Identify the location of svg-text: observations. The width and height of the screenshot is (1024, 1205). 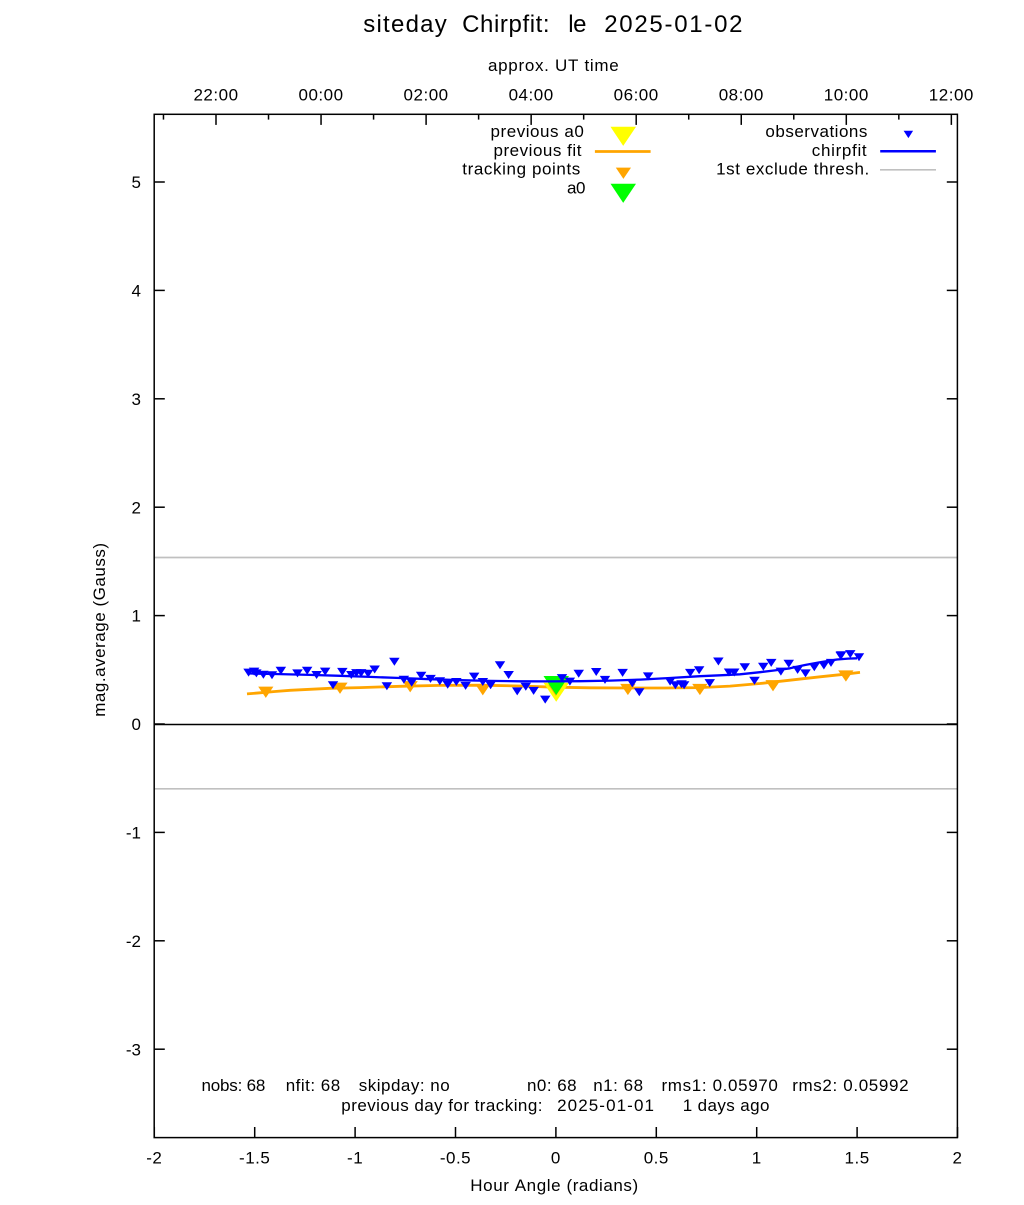
(816, 131).